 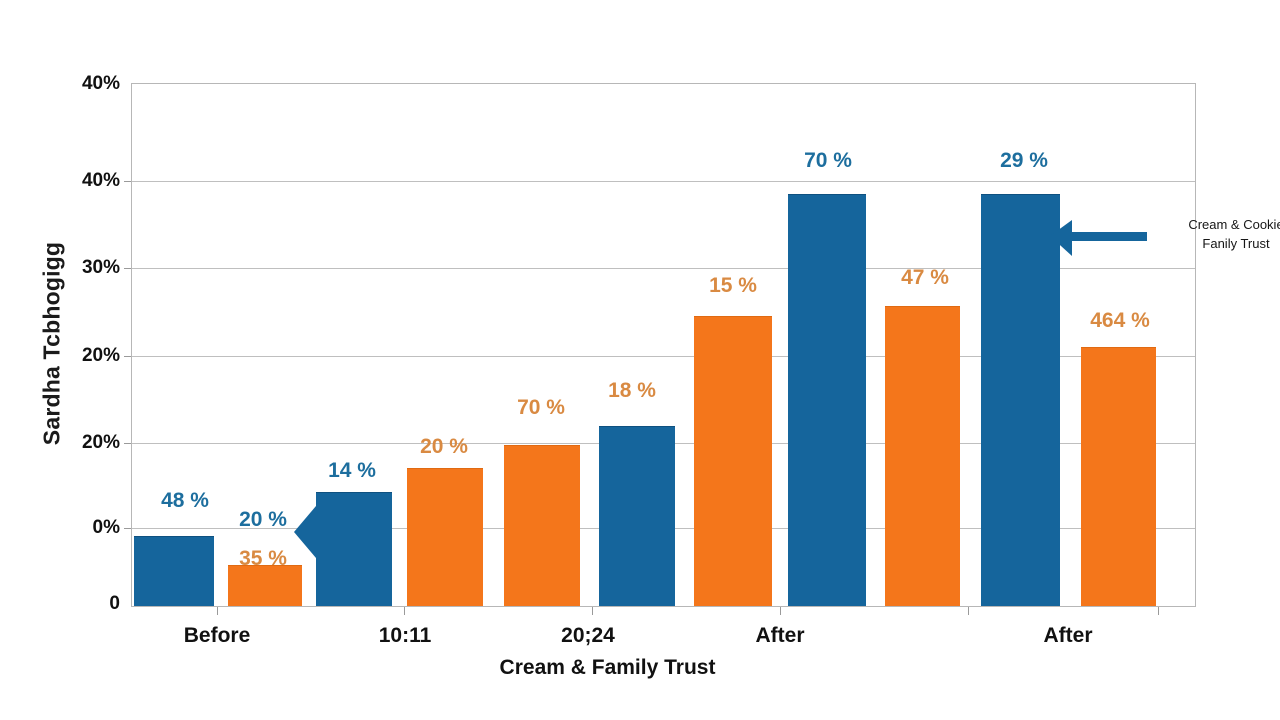 What do you see at coordinates (114, 603) in the screenshot?
I see `y-tick-label: 0` at bounding box center [114, 603].